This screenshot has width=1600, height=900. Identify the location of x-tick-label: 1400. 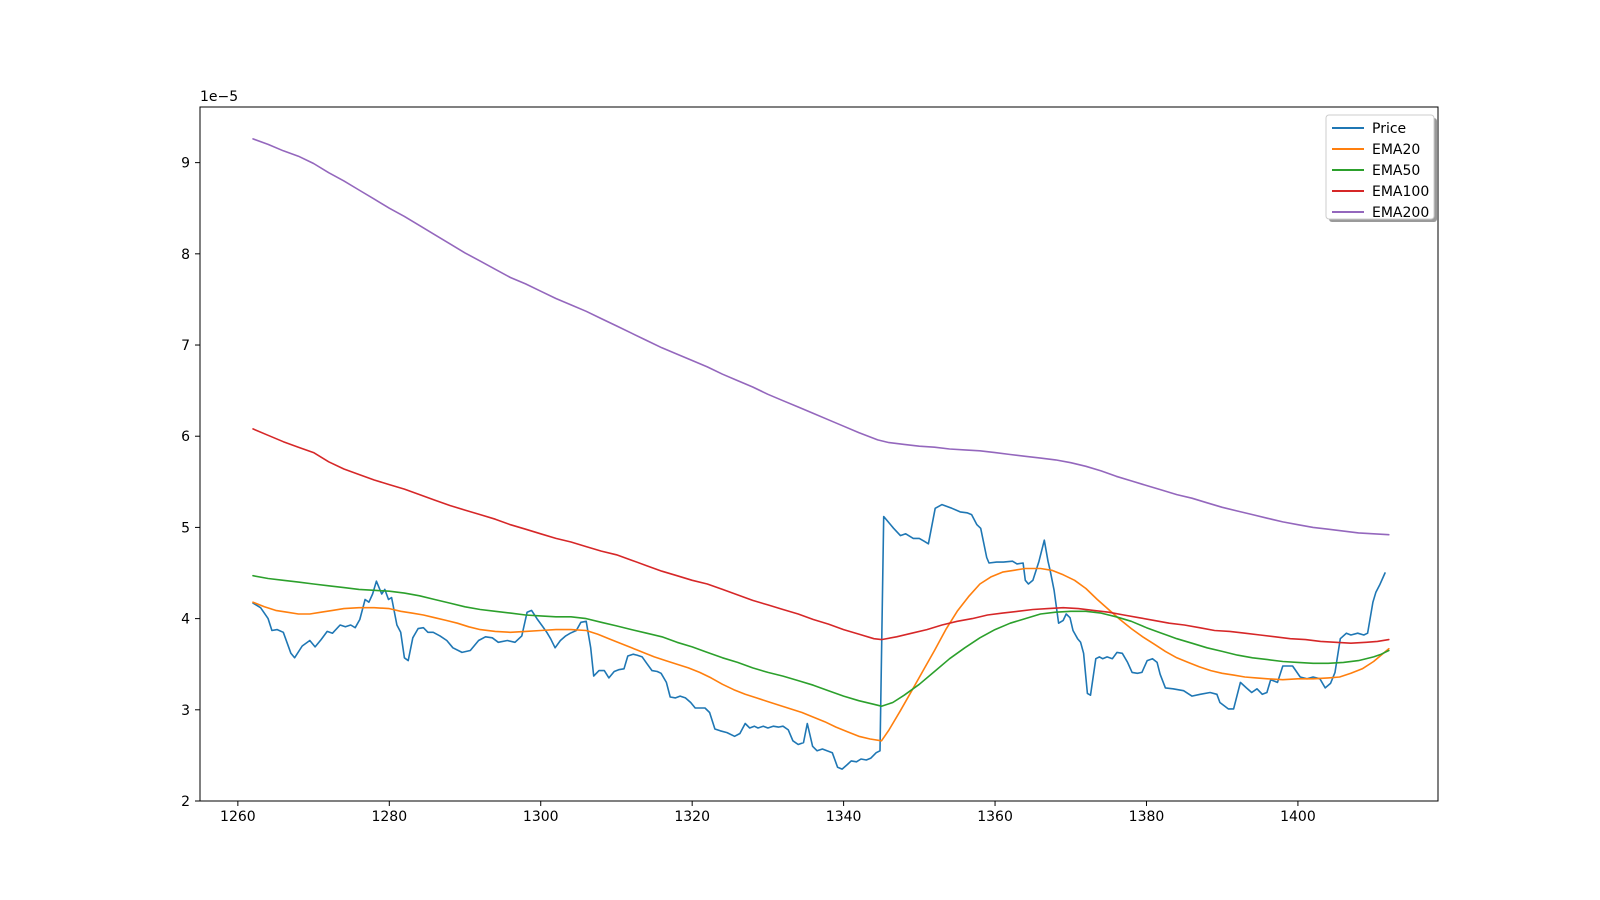
(1298, 817).